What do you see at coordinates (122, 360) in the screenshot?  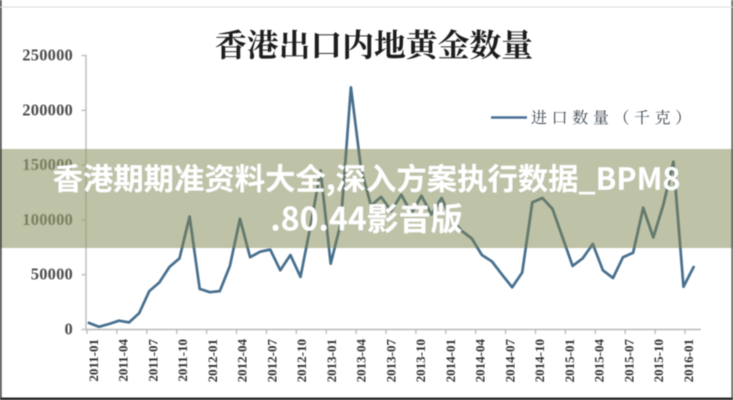 I see `svg-text: 2011-04` at bounding box center [122, 360].